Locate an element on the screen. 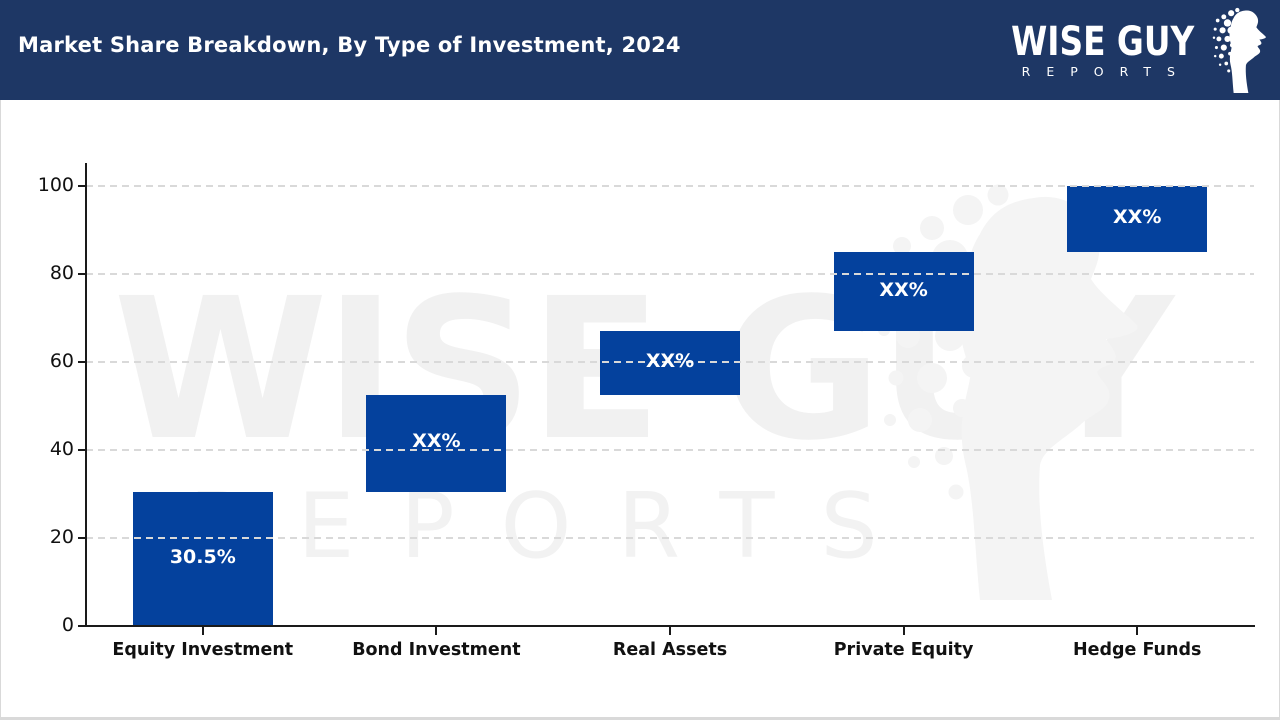  x-tick-label: Hedge Funds is located at coordinates (1137, 650).